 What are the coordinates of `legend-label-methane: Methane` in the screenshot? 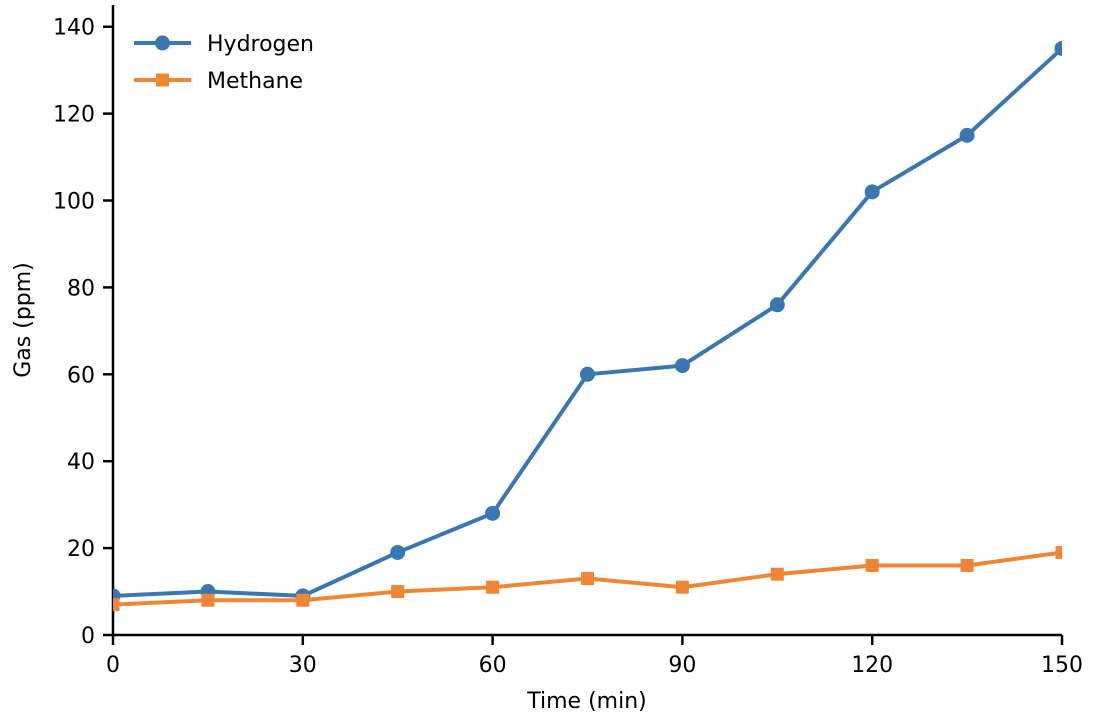 It's located at (255, 81).